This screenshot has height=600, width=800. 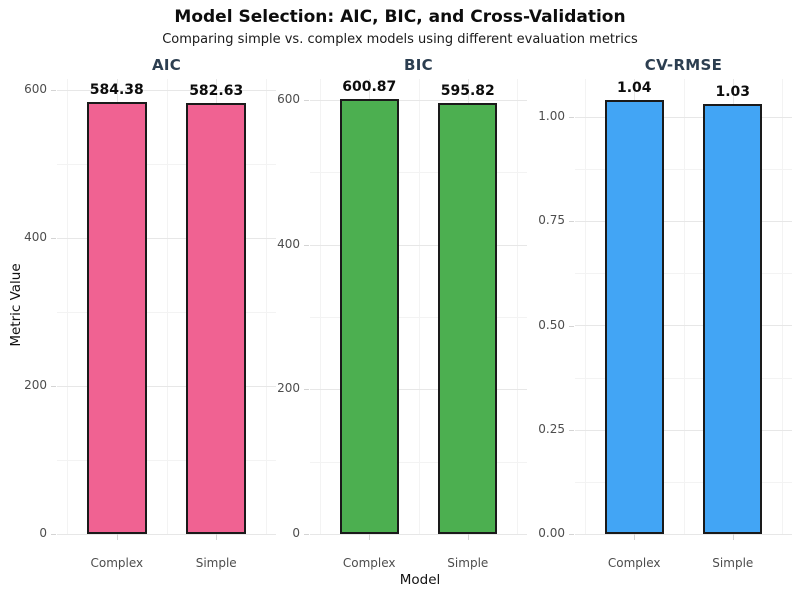 I want to click on y-tick-label: 0.50, so click(x=551, y=324).